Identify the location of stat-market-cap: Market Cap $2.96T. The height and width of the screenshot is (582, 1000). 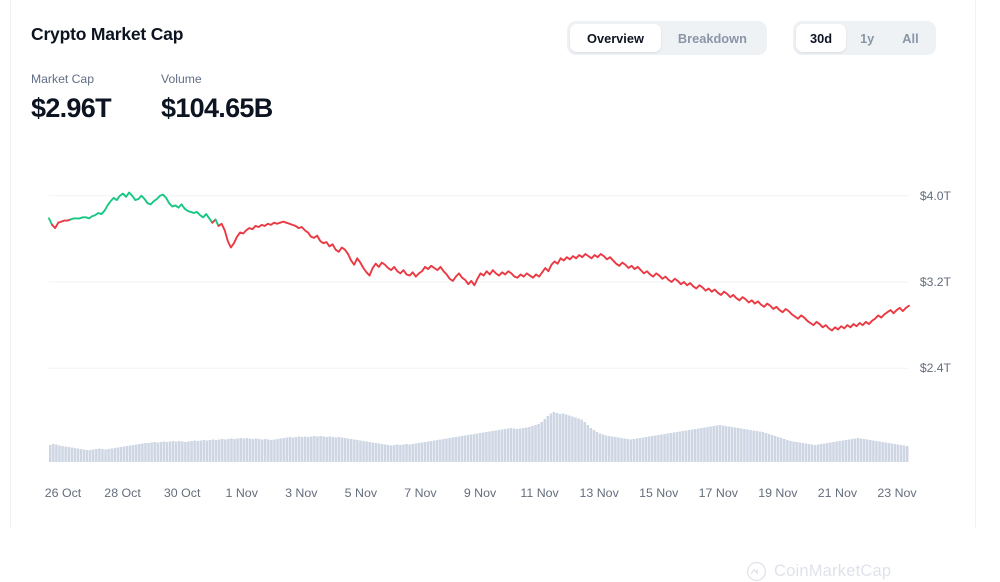
(71, 98).